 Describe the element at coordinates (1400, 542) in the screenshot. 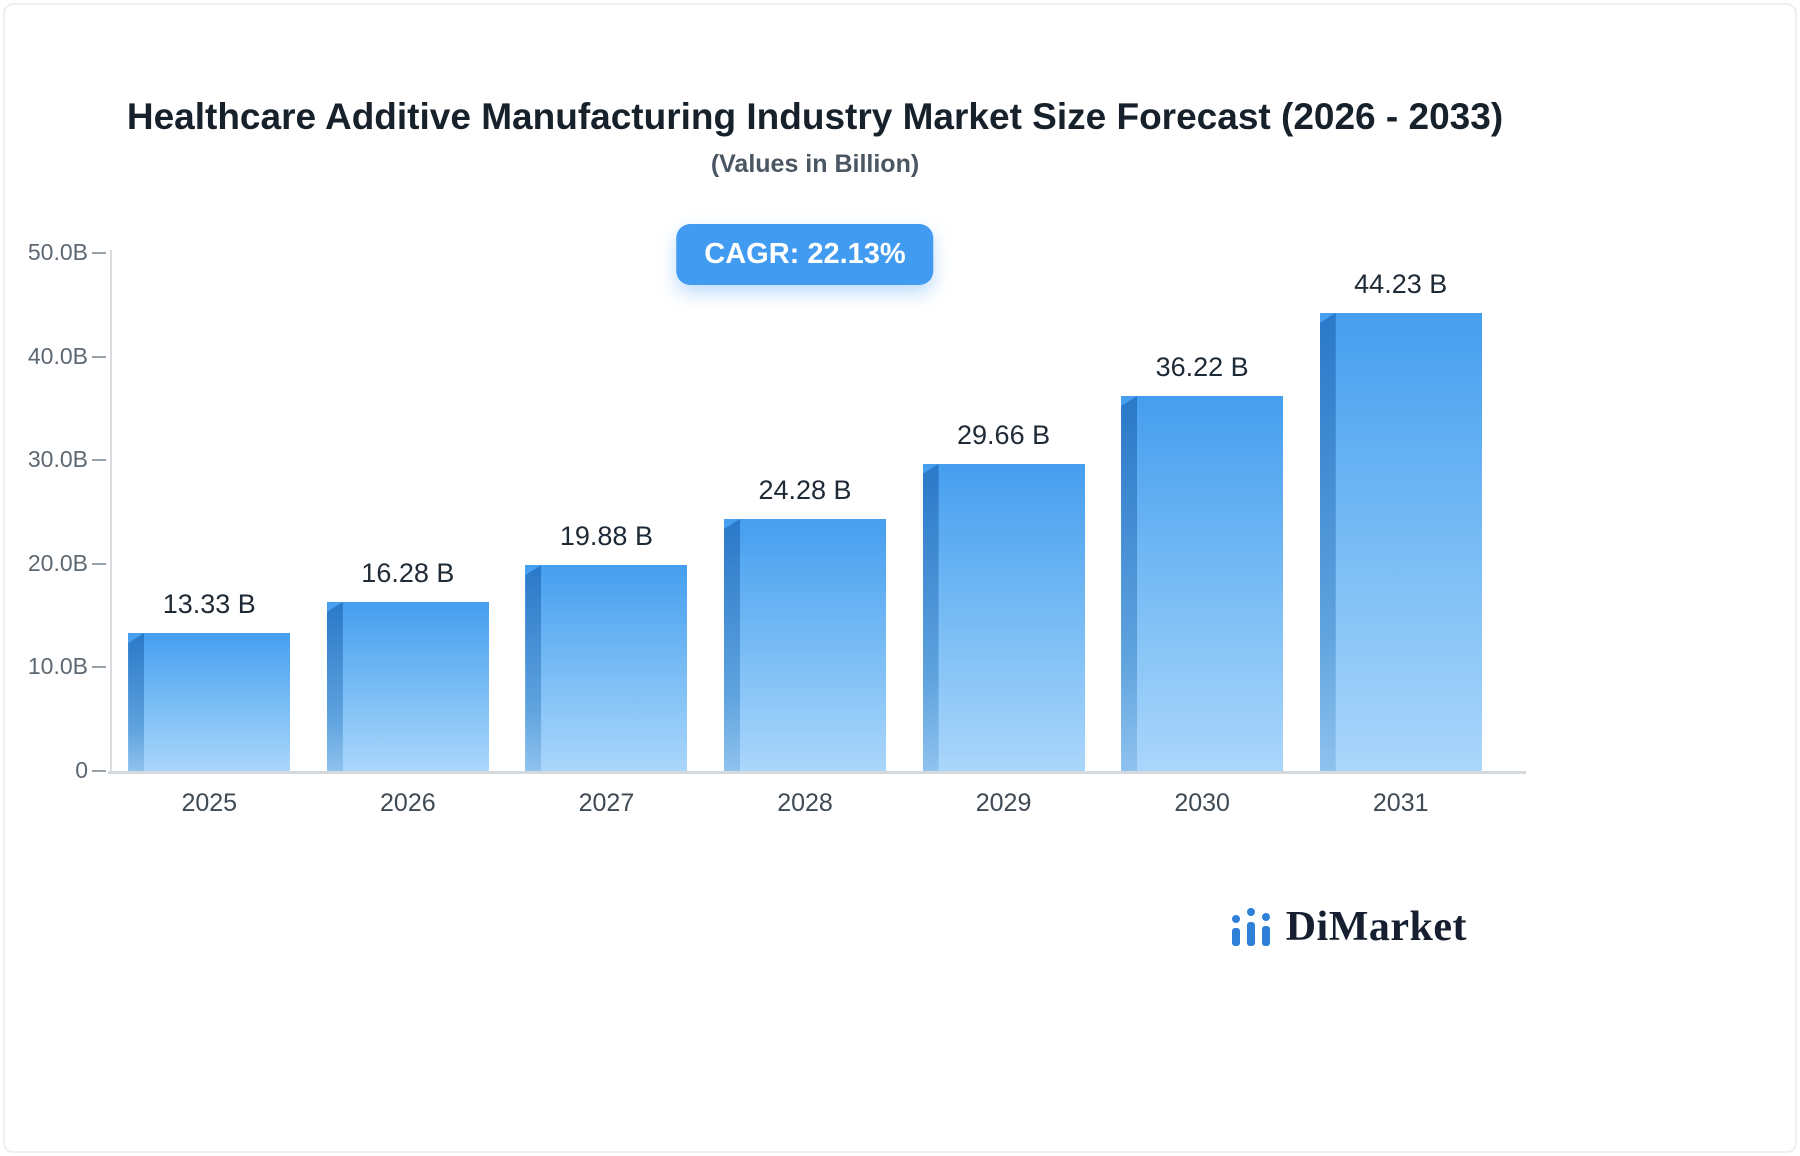

I see `bar-2031` at that location.